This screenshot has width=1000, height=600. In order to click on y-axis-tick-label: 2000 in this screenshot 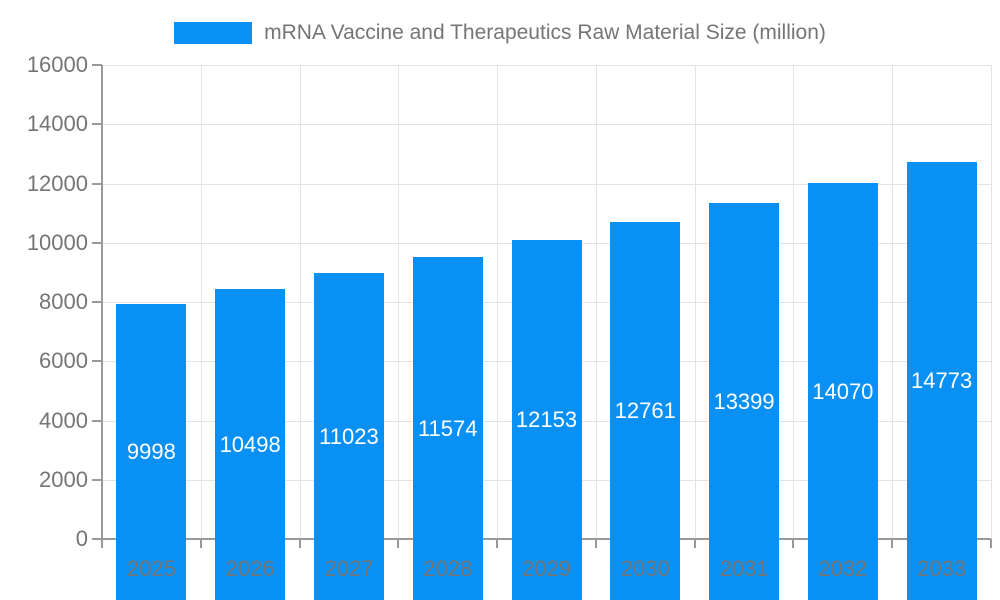, I will do `click(63, 479)`.